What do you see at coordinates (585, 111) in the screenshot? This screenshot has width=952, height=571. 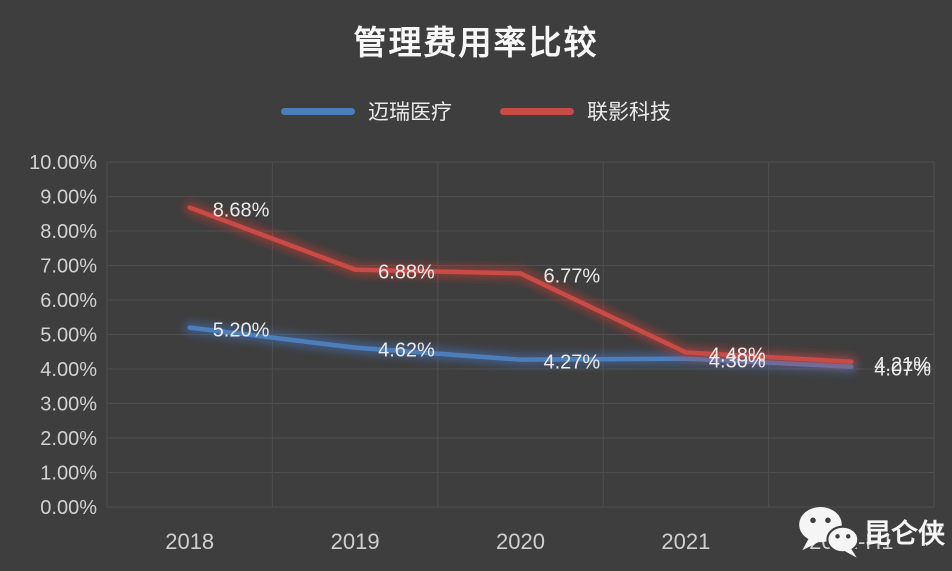 I see `legend-item-lianying: 联影科技` at bounding box center [585, 111].